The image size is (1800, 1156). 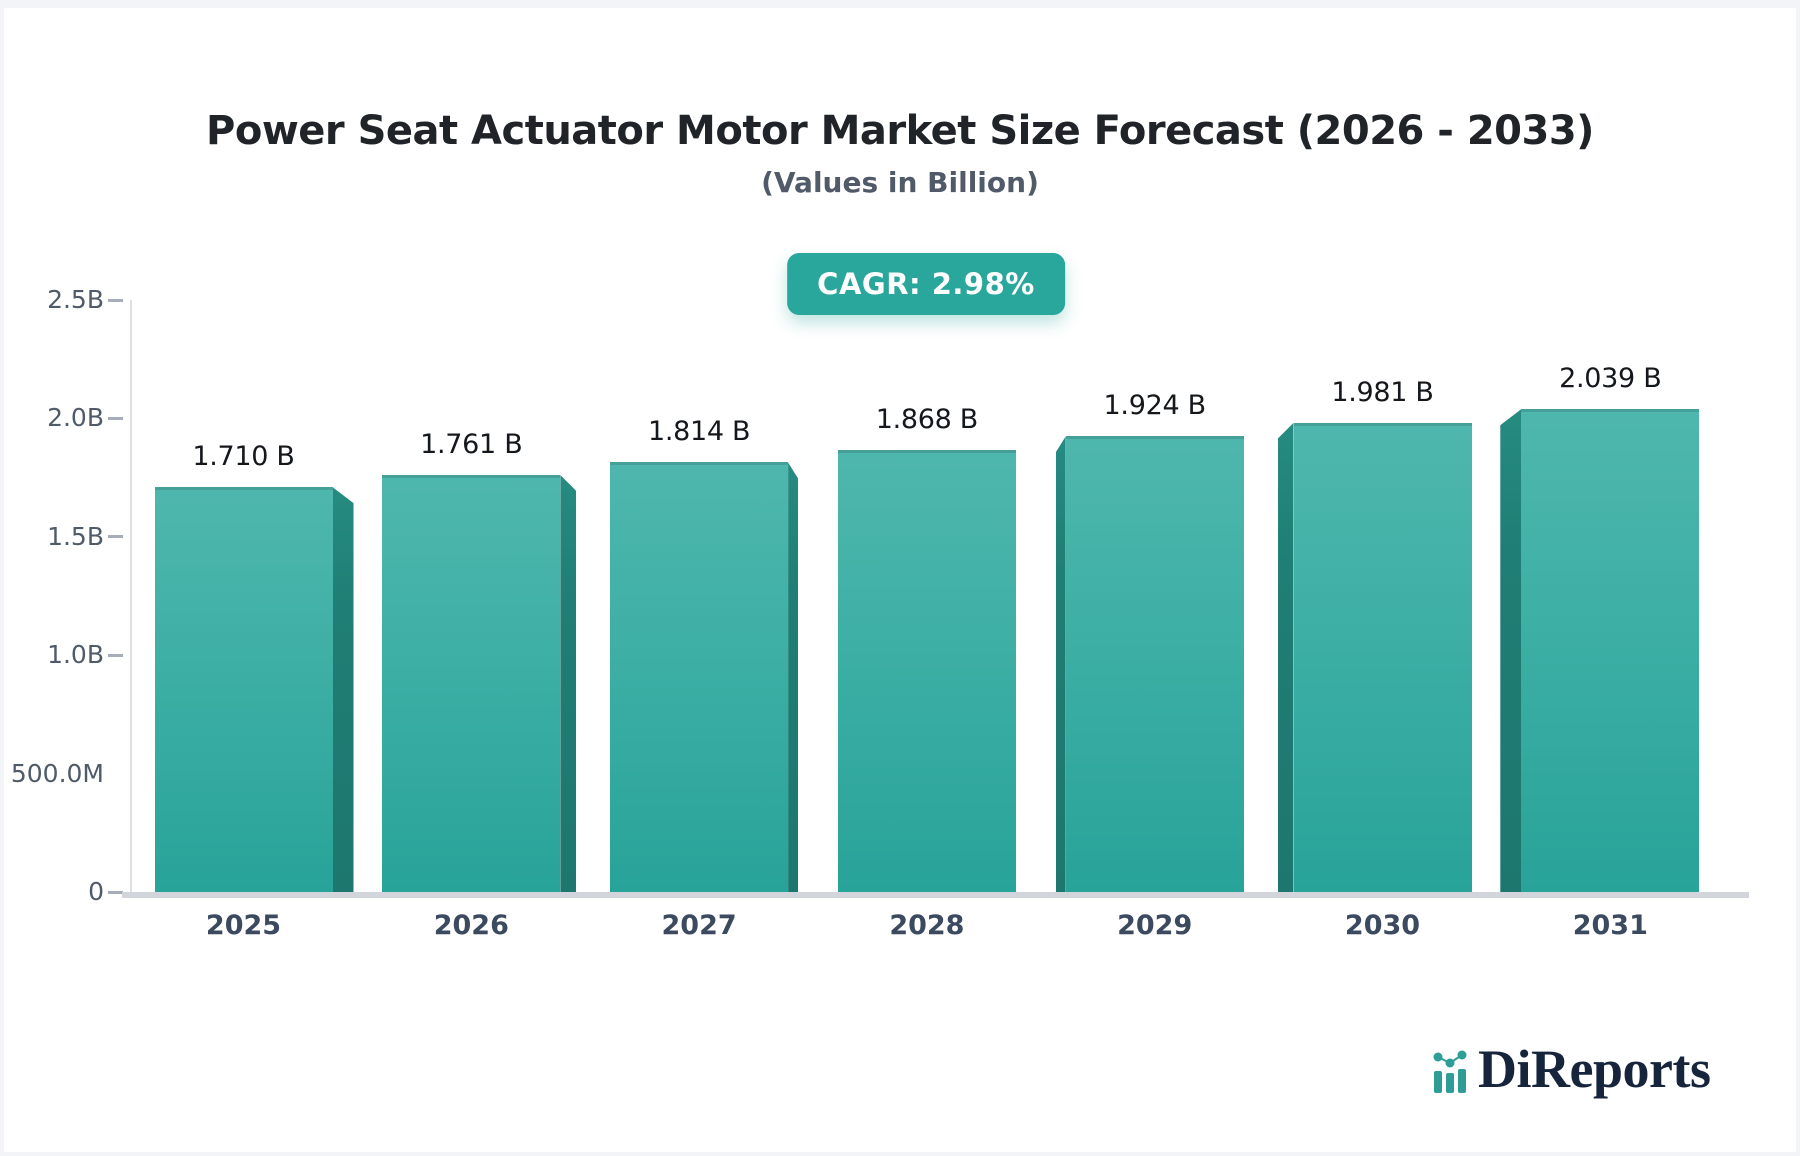 What do you see at coordinates (699, 432) in the screenshot?
I see `bar-value-label: 1.814 B` at bounding box center [699, 432].